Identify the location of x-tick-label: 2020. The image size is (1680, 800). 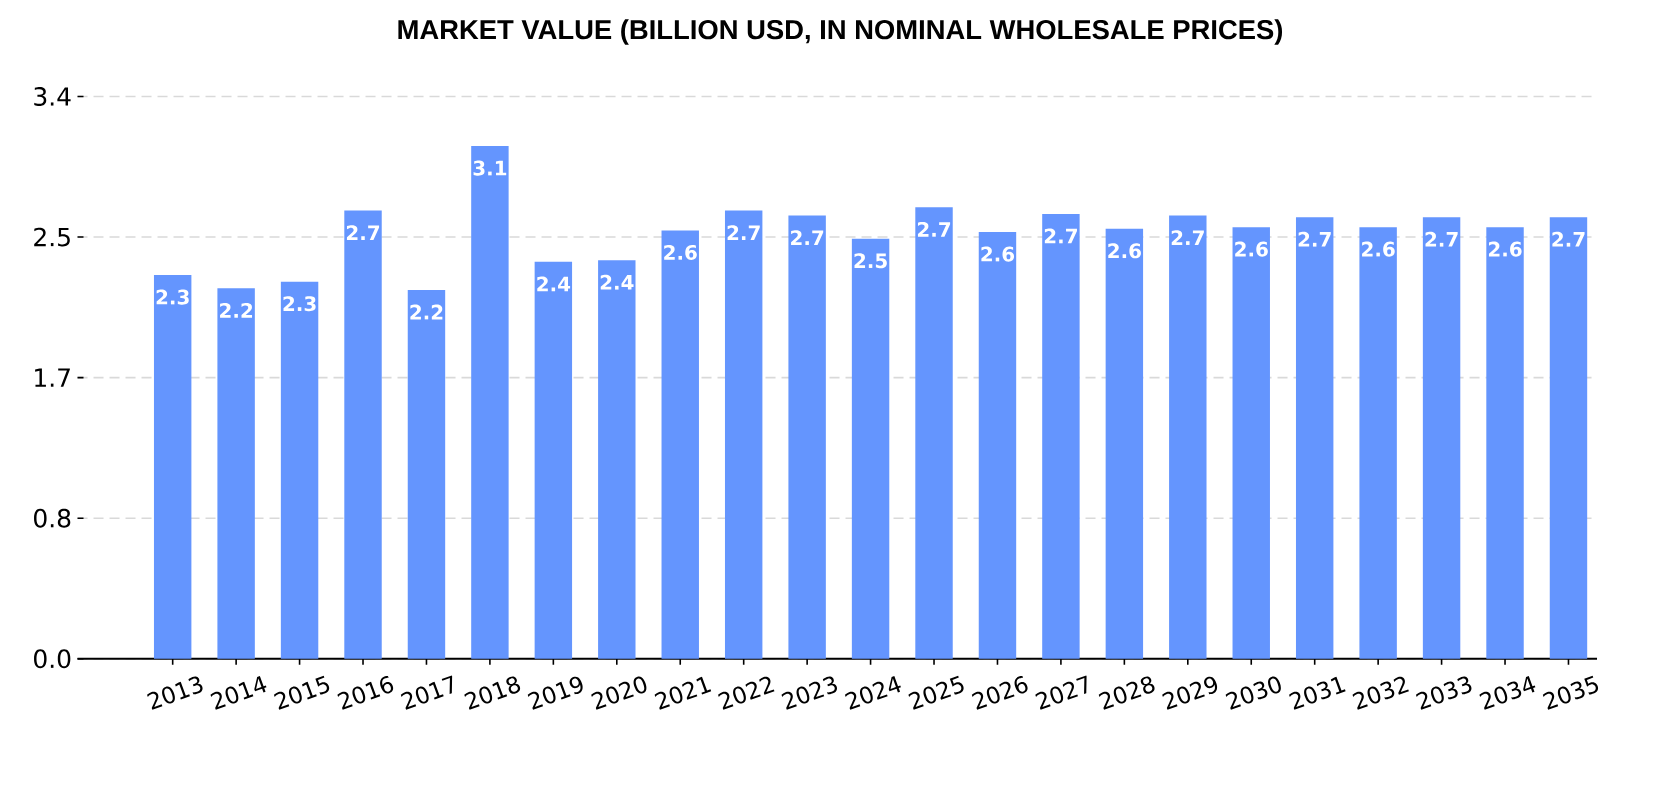
(619, 693).